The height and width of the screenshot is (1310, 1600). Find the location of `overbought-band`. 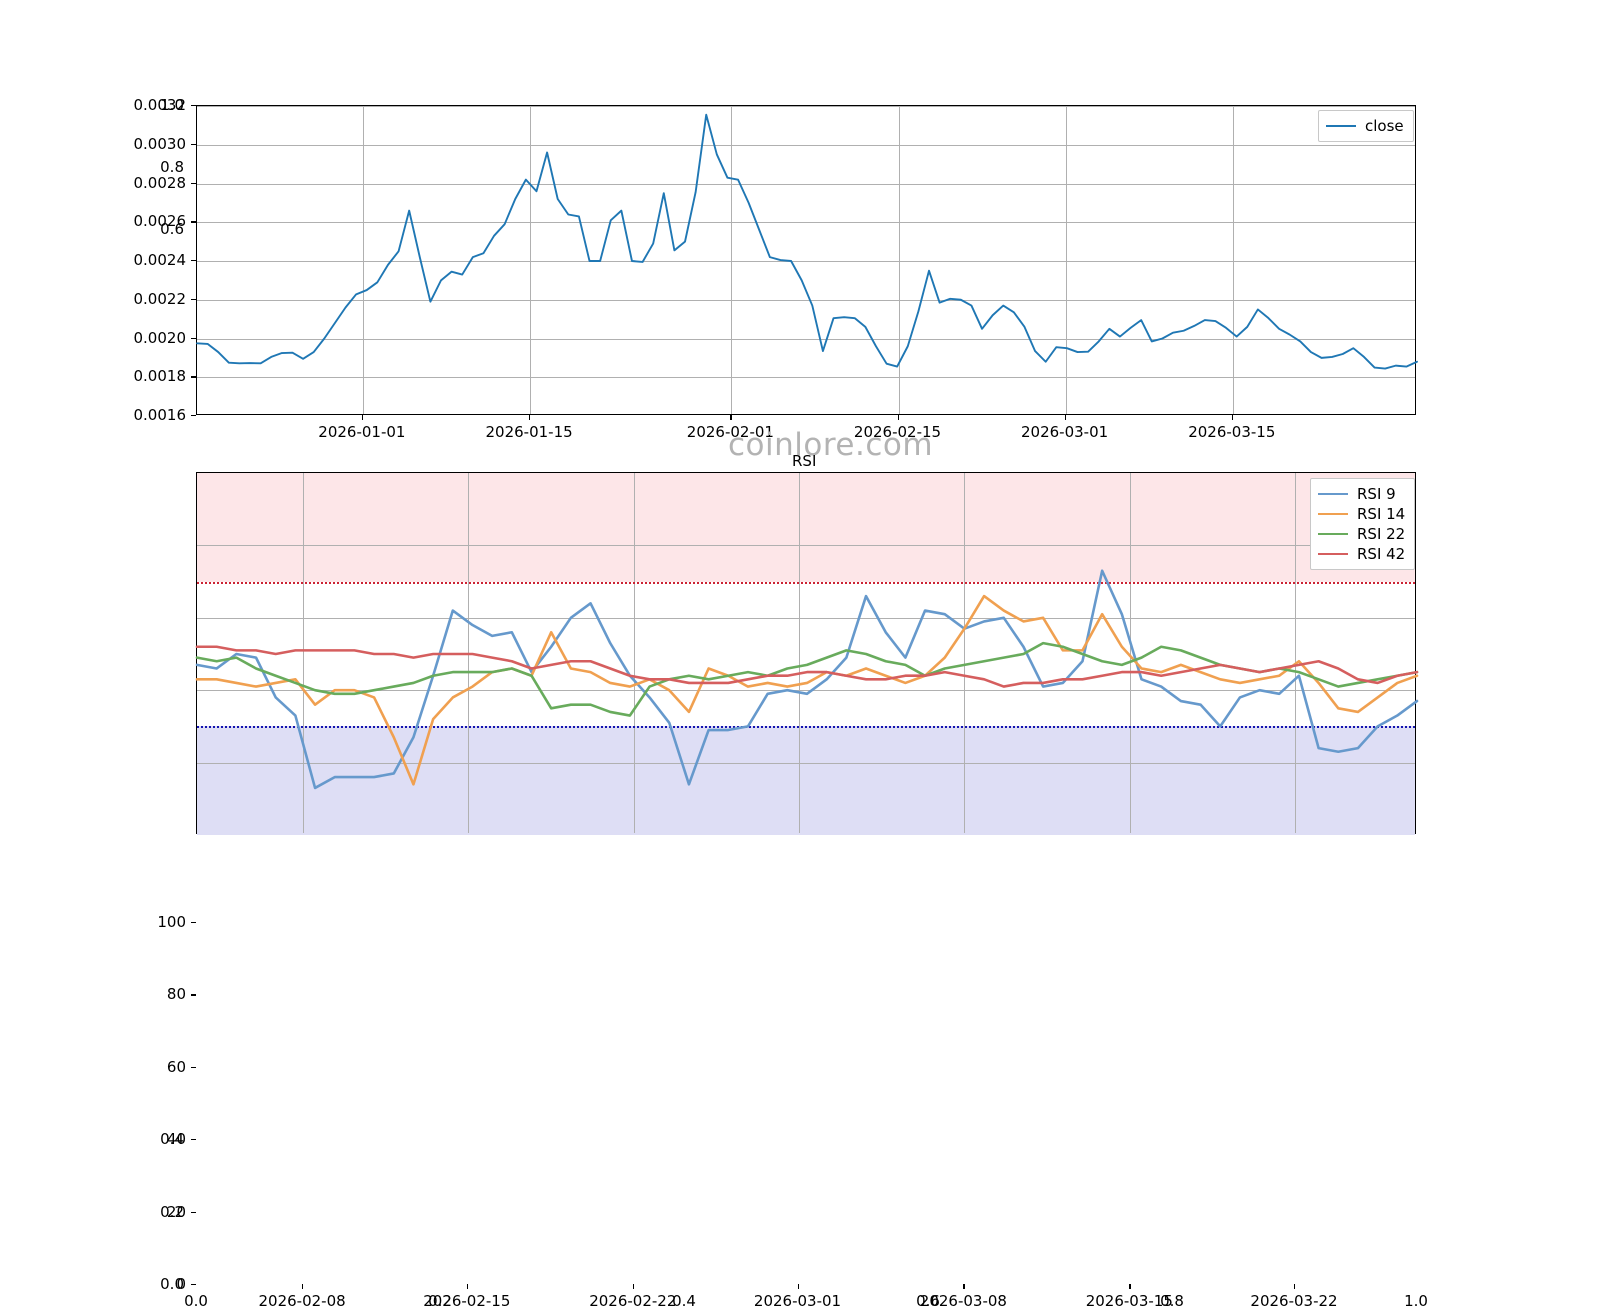

overbought-band is located at coordinates (806, 527).